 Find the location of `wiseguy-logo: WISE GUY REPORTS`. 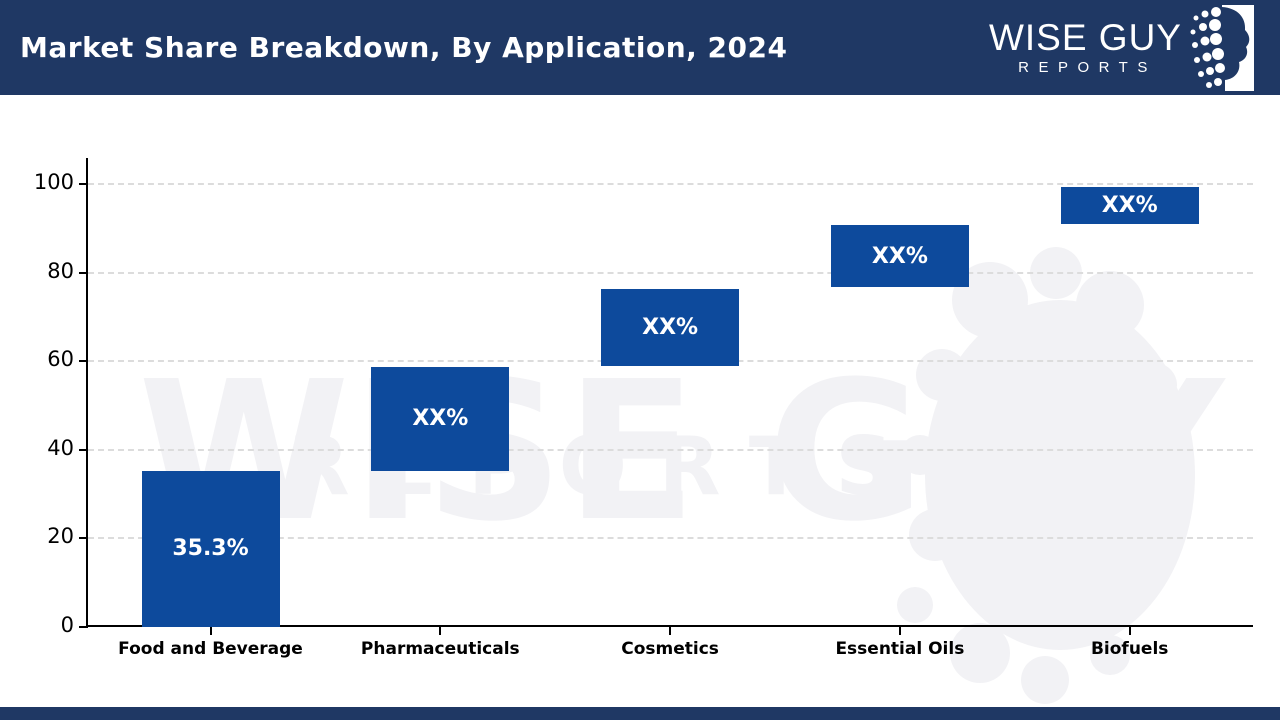

wiseguy-logo: WISE GUY REPORTS is located at coordinates (1121, 47).